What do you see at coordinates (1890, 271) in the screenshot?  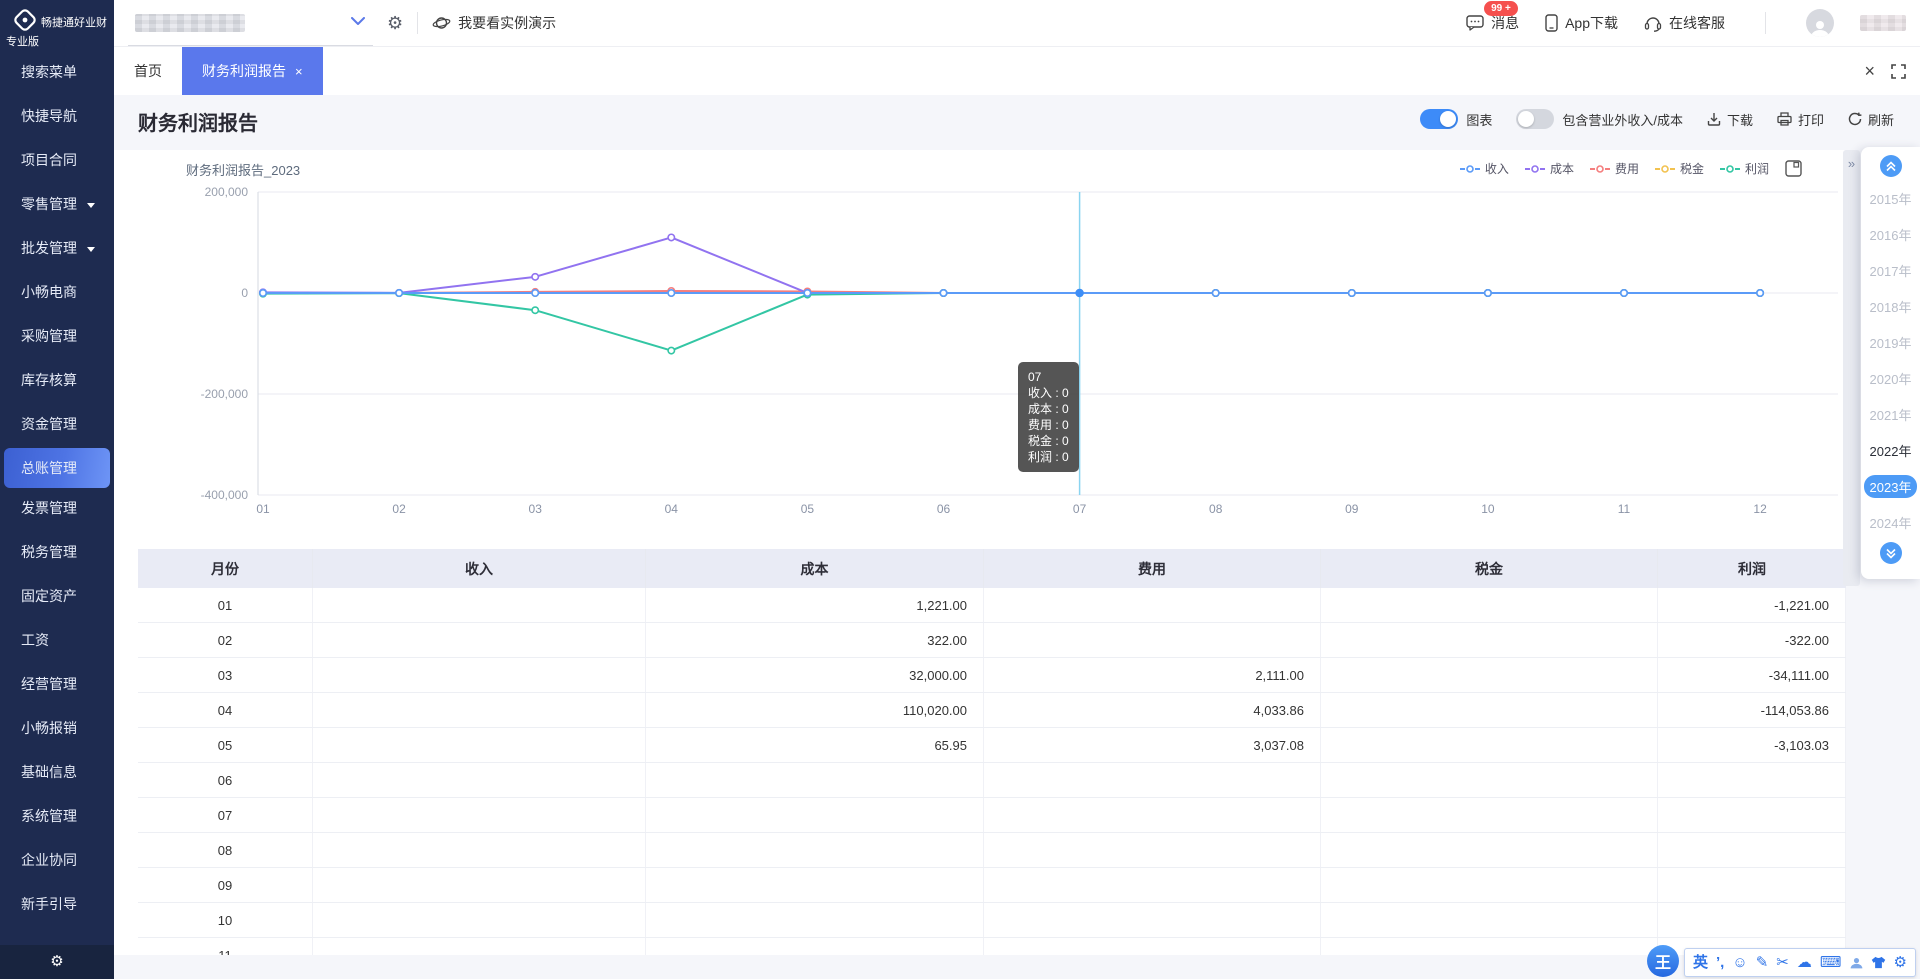 I see `year-item-2017年: 2017年` at bounding box center [1890, 271].